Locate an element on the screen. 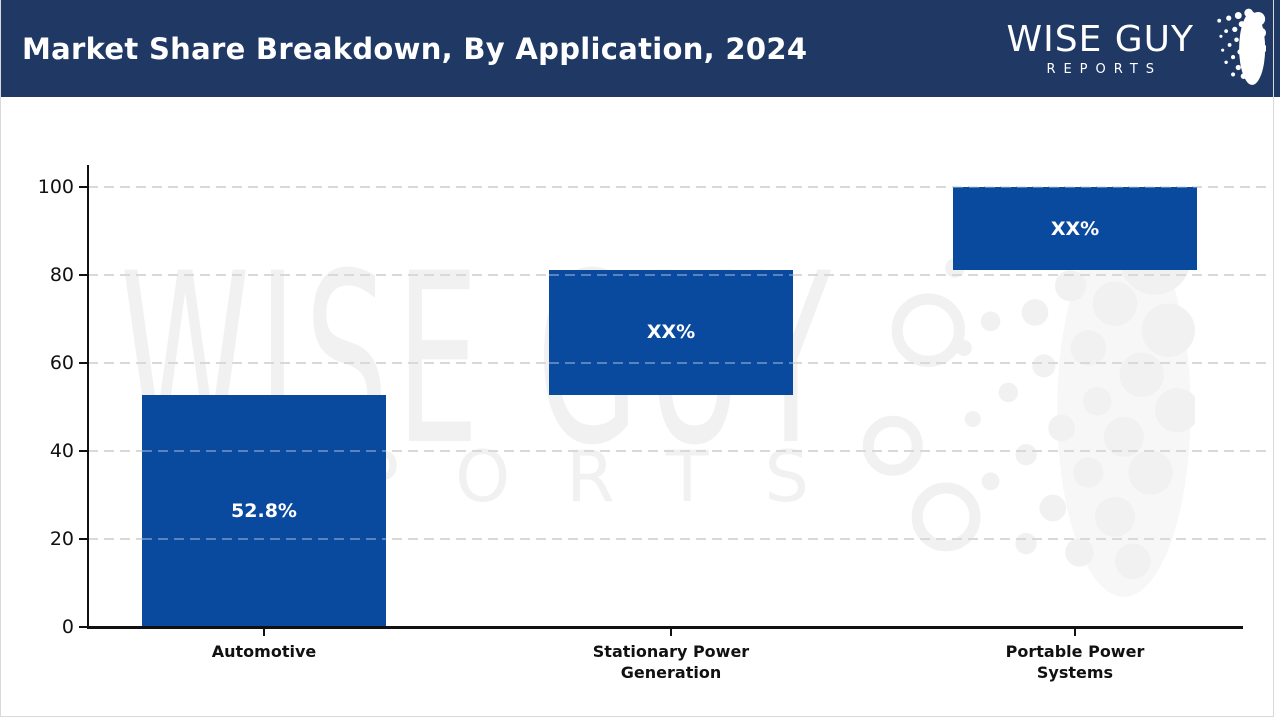 This screenshot has height=720, width=1280. x-tick-mark-automotive is located at coordinates (264, 632).